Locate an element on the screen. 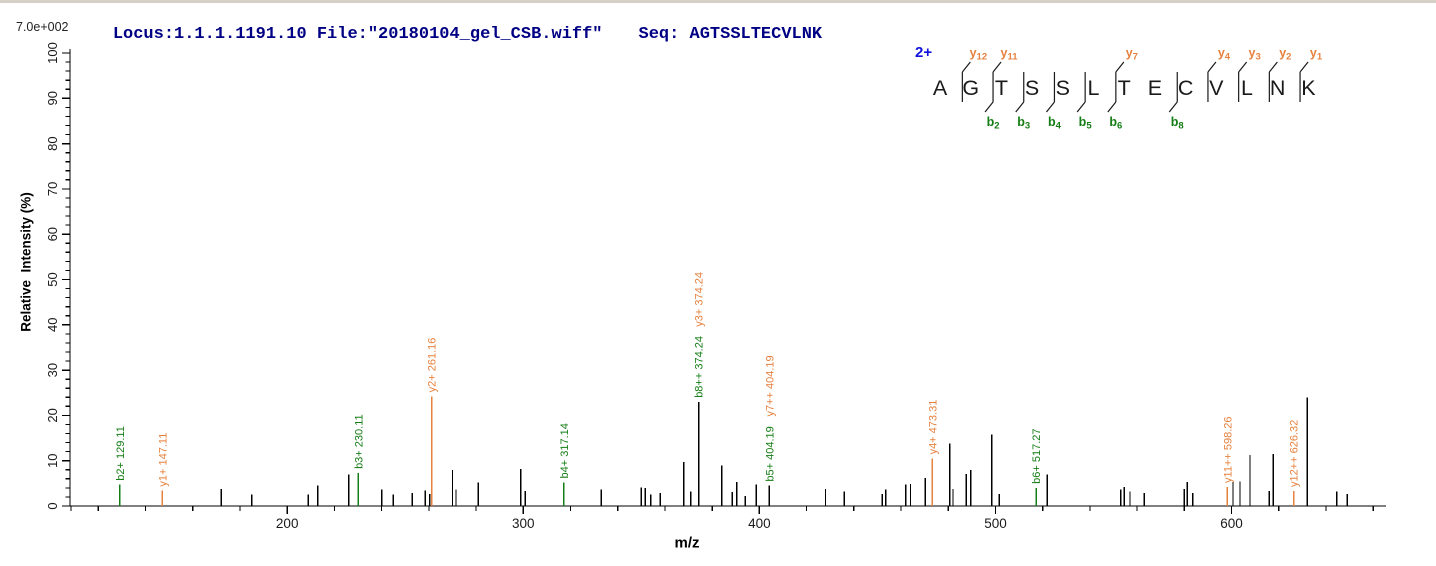 Image resolution: width=1436 pixels, height=566 pixels. b-ion-label: b5 is located at coordinates (1086, 123).